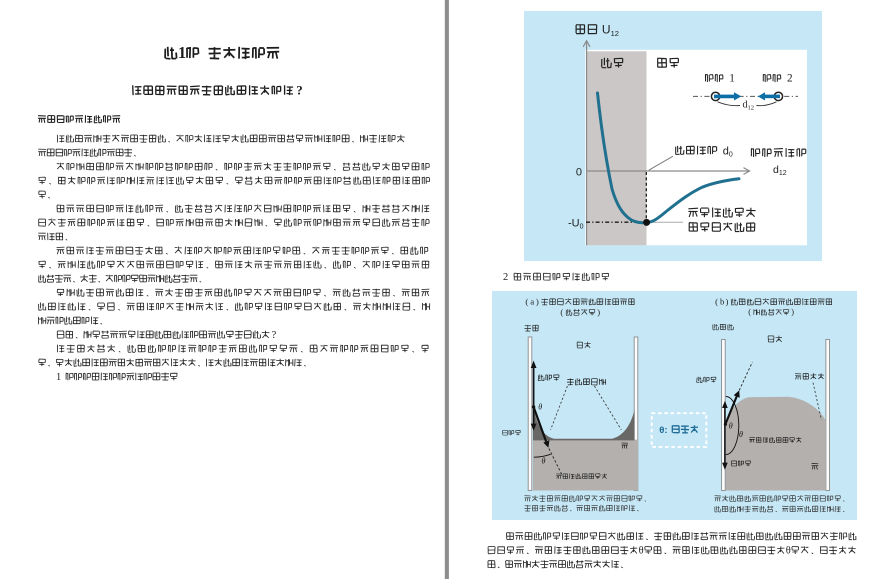 Image resolution: width=896 pixels, height=584 pixels. What do you see at coordinates (532, 302) in the screenshot?
I see `svg-text: a` at bounding box center [532, 302].